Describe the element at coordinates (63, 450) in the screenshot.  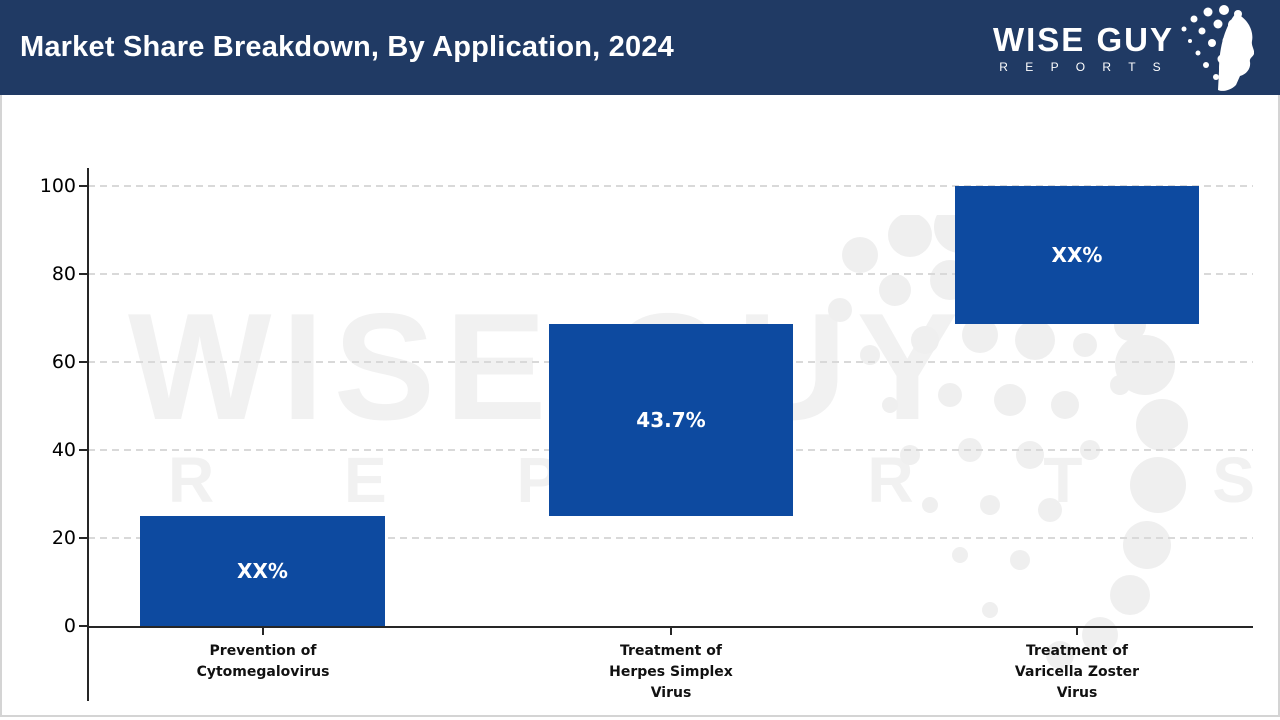
I see `y-tick-label: 40` at that location.